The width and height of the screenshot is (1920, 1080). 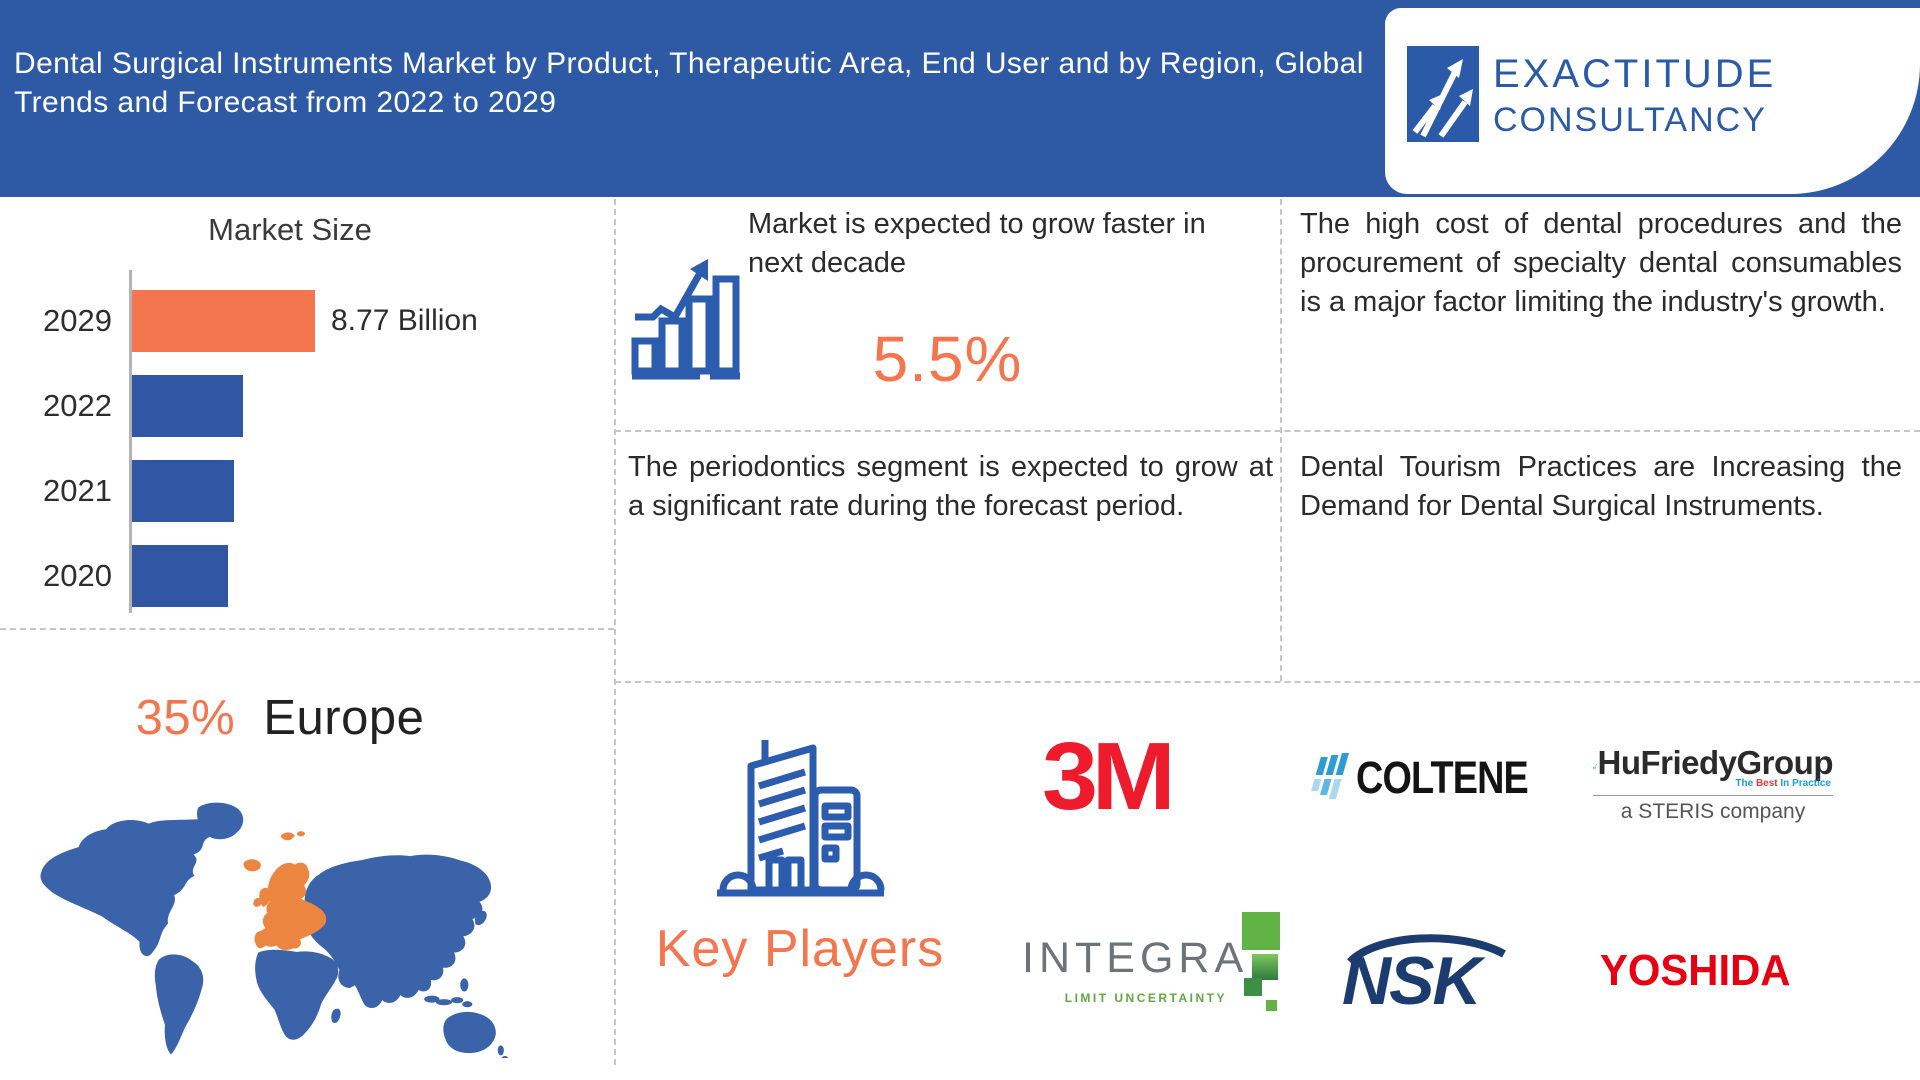 I want to click on hufriedy-tagline-part: In Practice, so click(x=1805, y=783).